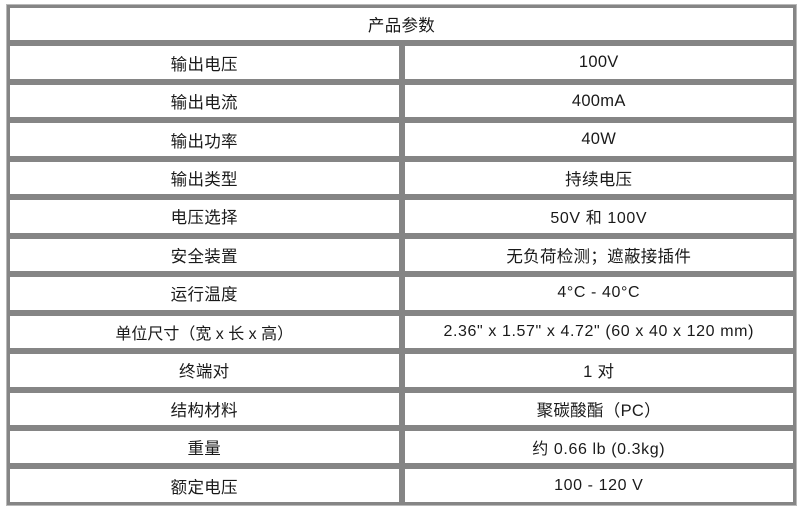  I want to click on spec-value-rated-voltage: 100 - 120 V, so click(598, 485).